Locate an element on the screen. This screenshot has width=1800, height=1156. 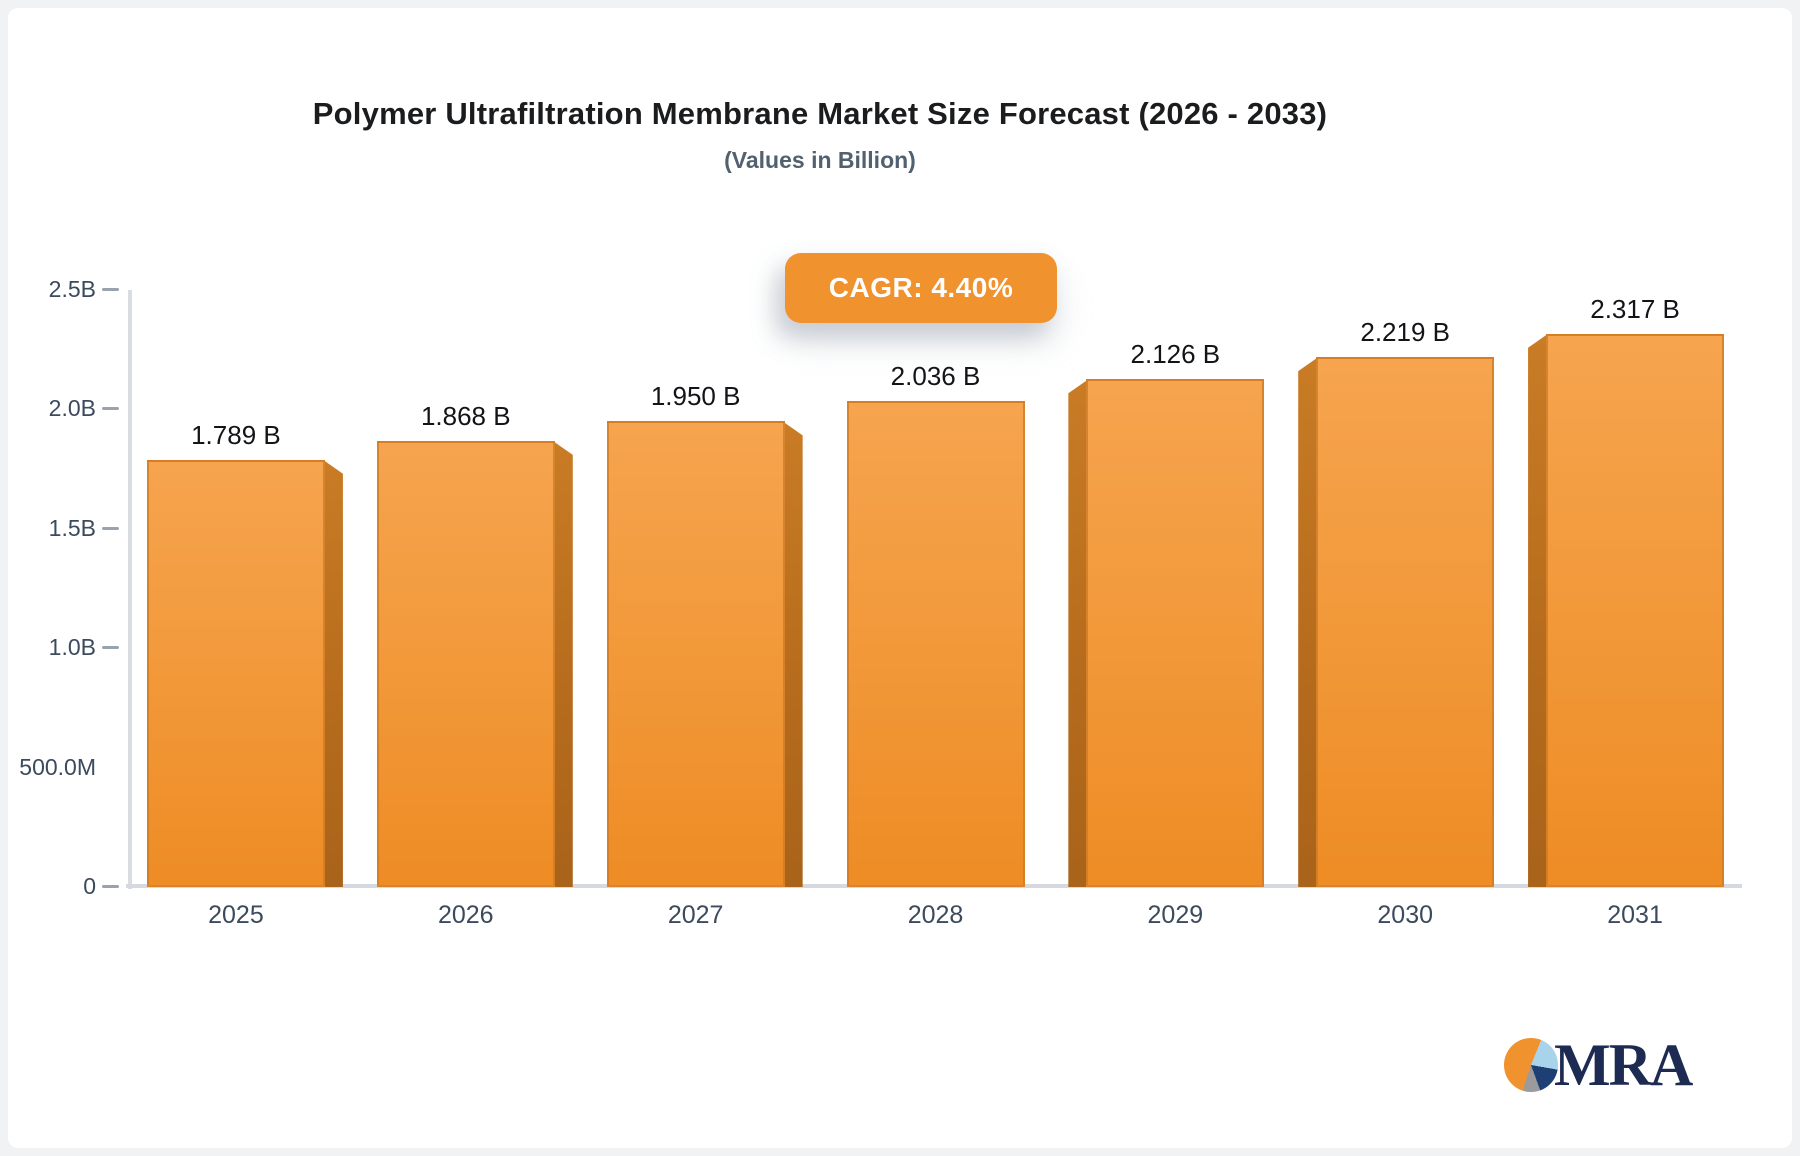
bar-value-label: 2.126 B is located at coordinates (1175, 354).